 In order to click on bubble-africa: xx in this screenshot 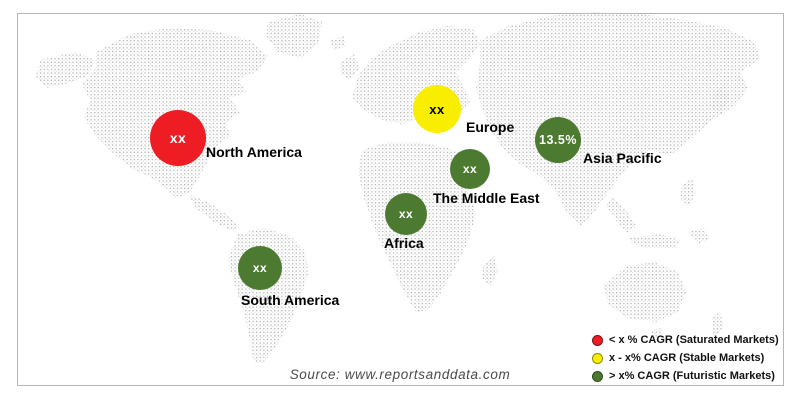, I will do `click(406, 214)`.